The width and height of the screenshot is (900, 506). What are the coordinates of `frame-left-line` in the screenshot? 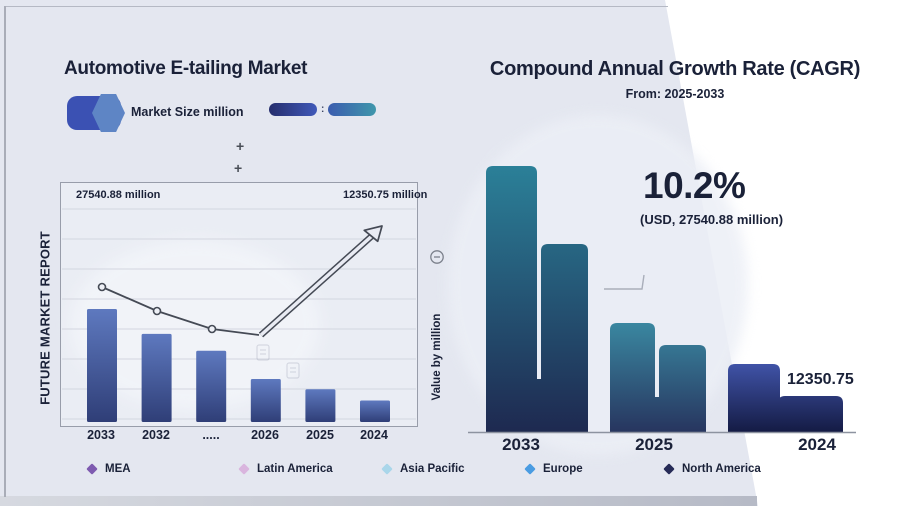 It's located at (5, 251).